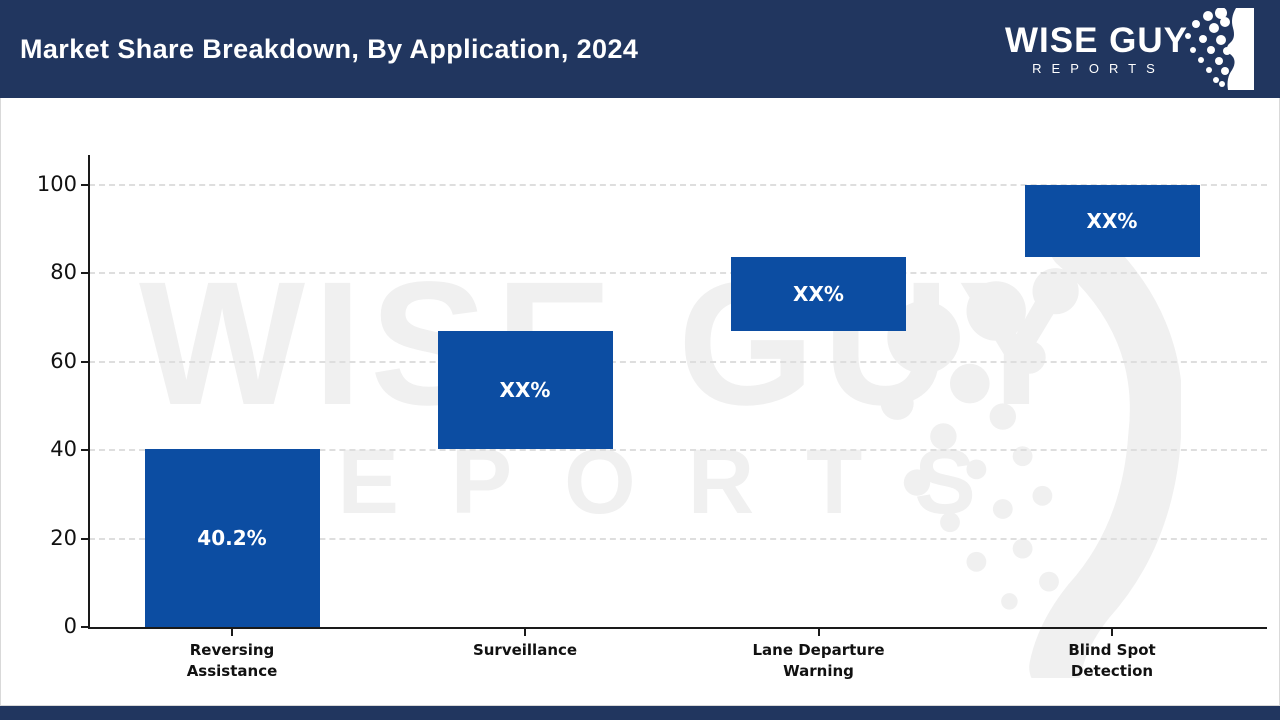 The width and height of the screenshot is (1280, 720). I want to click on y-tick-label: 100, so click(56, 183).